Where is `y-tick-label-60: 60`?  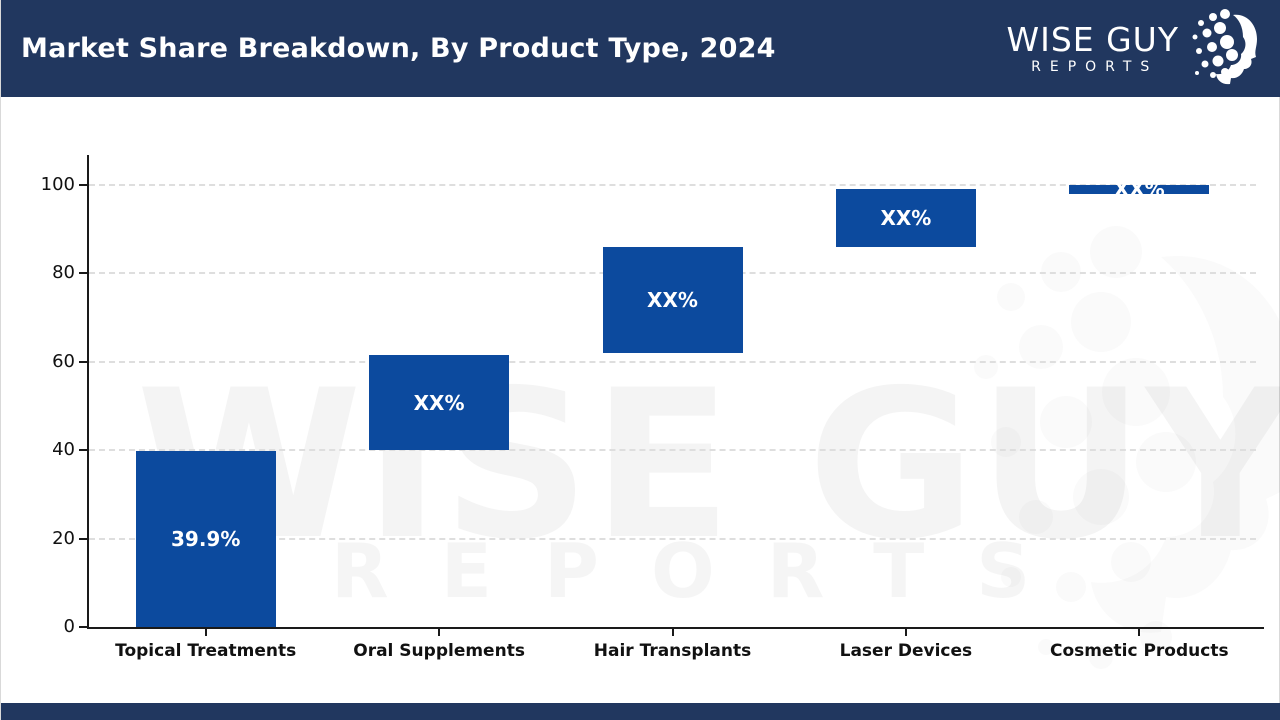
y-tick-label-60: 60 is located at coordinates (63, 361).